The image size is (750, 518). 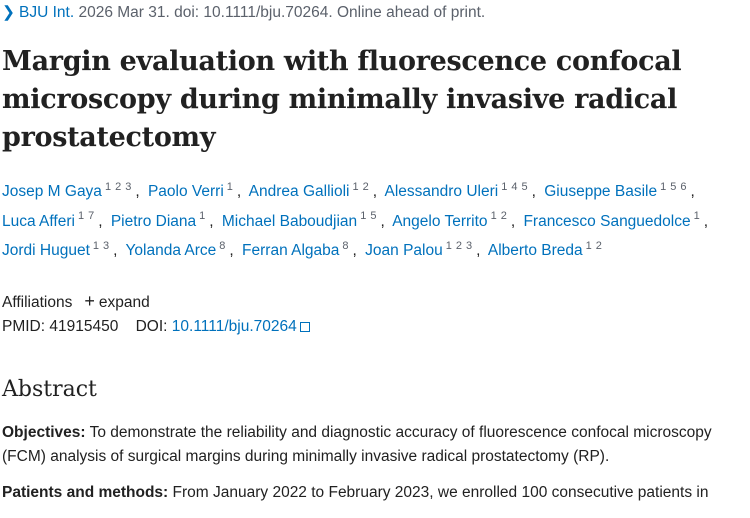 What do you see at coordinates (38, 221) in the screenshot?
I see `author-name: Luca Afferi` at bounding box center [38, 221].